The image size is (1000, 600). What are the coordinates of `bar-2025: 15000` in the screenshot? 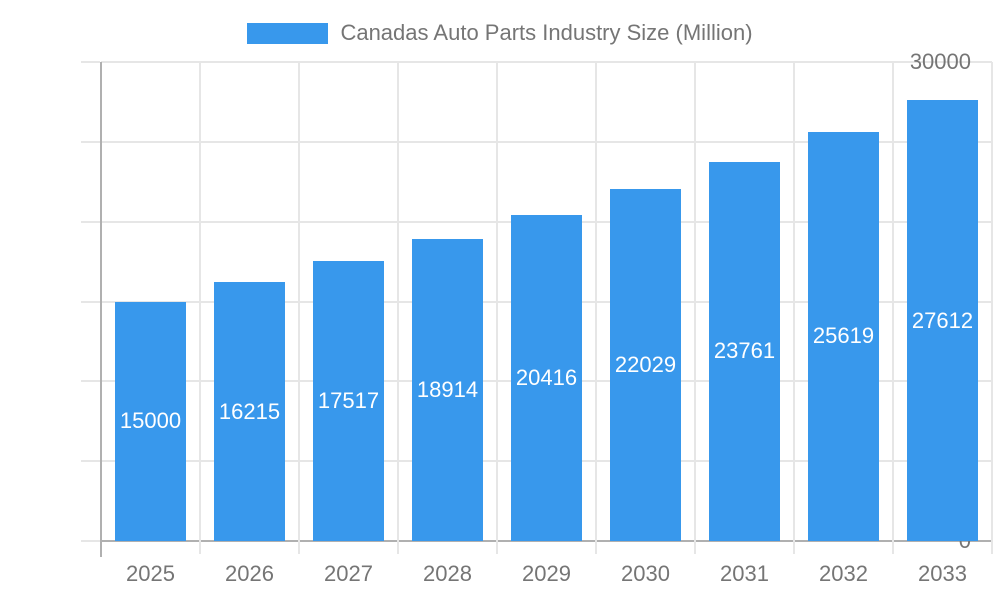 It's located at (150, 421).